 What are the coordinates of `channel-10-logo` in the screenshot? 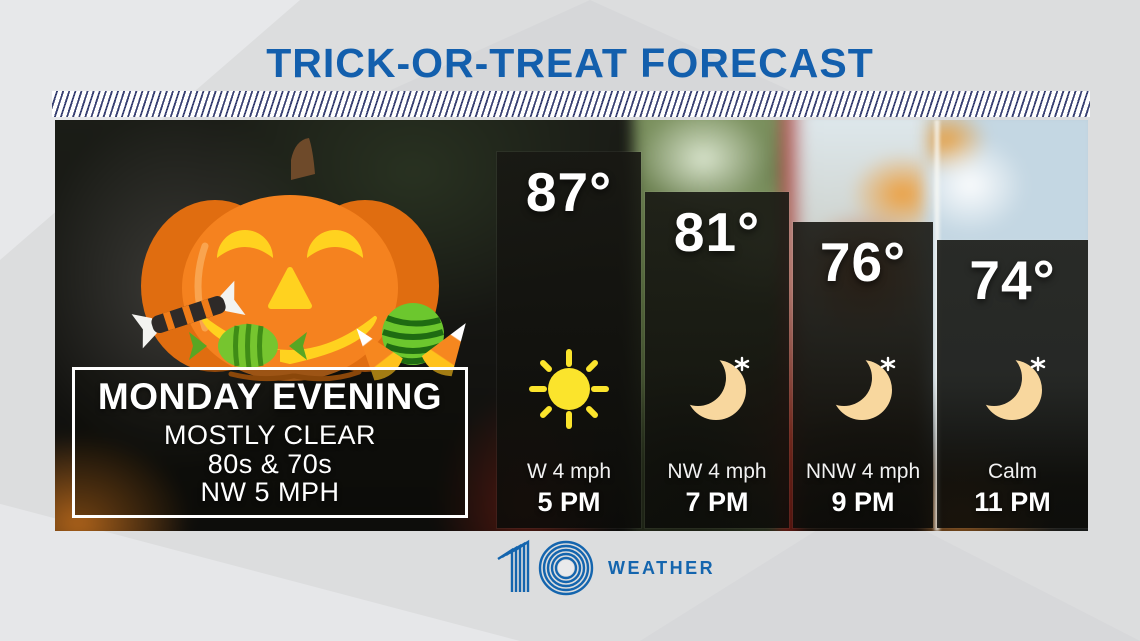 It's located at (545, 567).